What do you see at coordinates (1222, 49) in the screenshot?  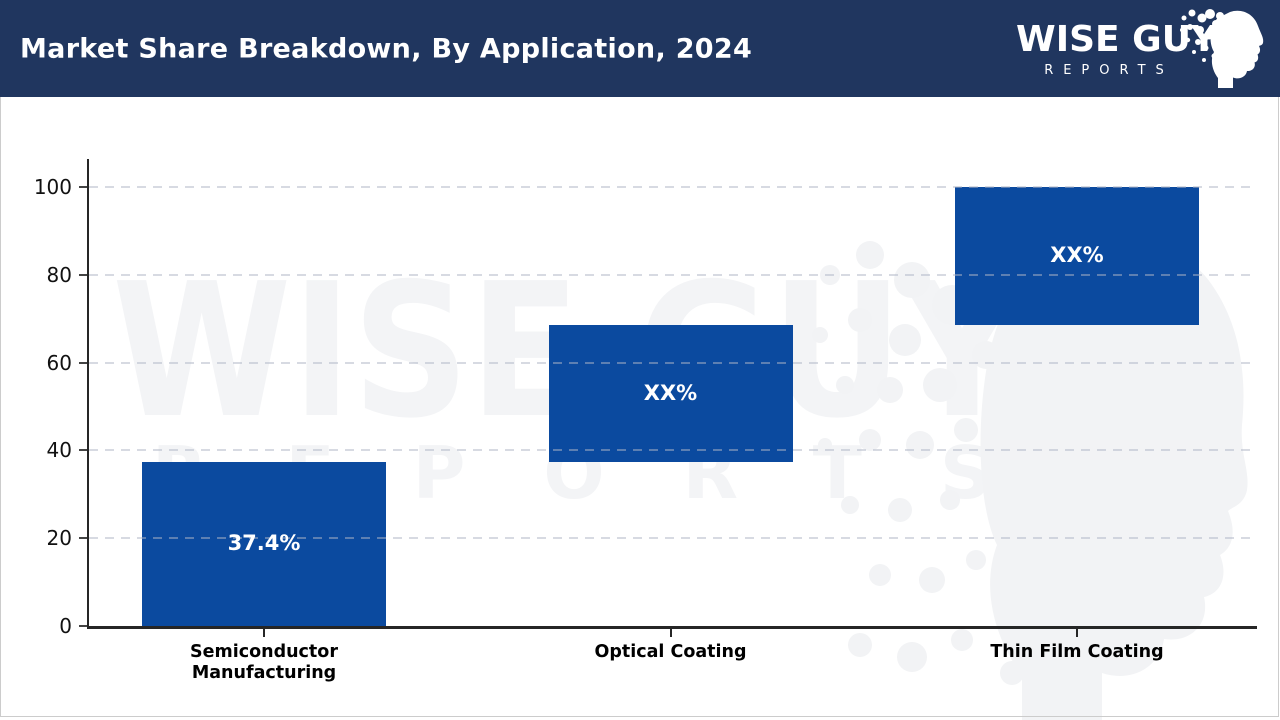 I see `dotted-head-profile-icon` at bounding box center [1222, 49].